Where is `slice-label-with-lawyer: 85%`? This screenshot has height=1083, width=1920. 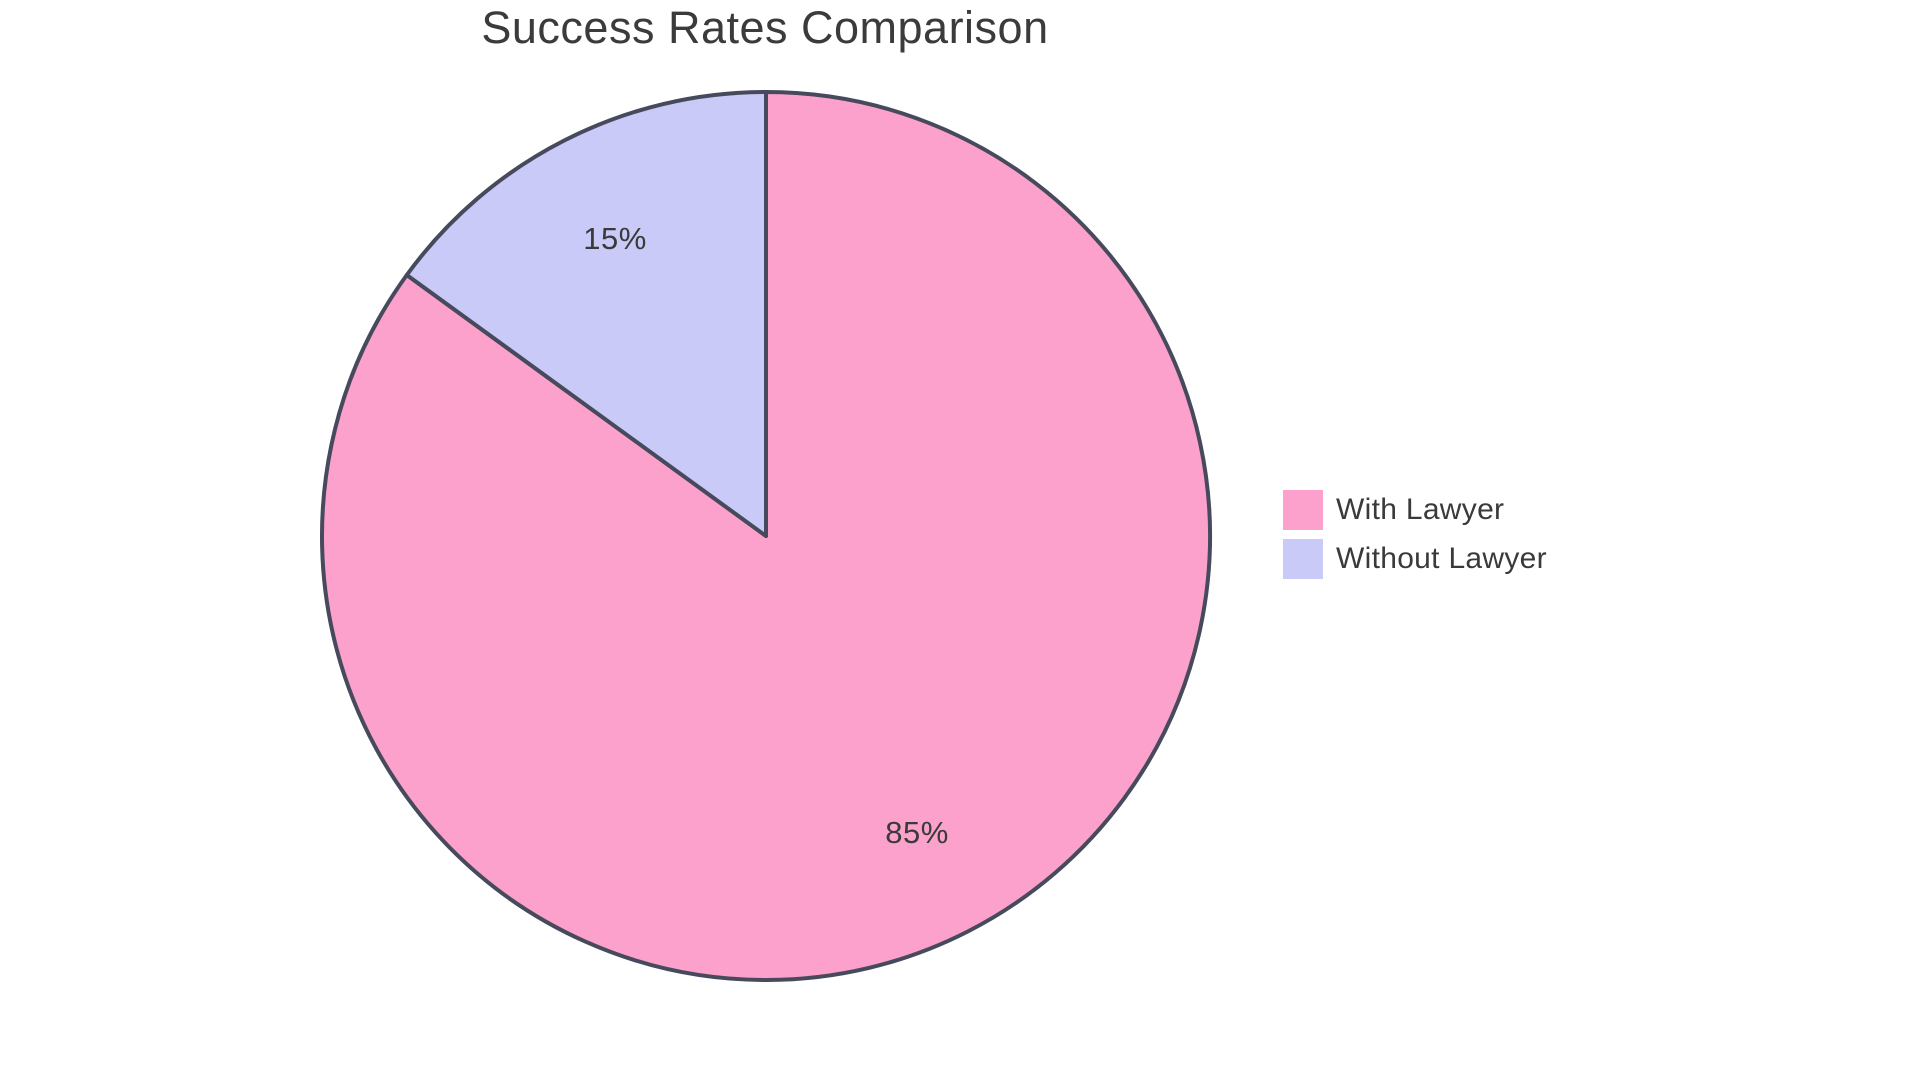 slice-label-with-lawyer: 85% is located at coordinates (917, 832).